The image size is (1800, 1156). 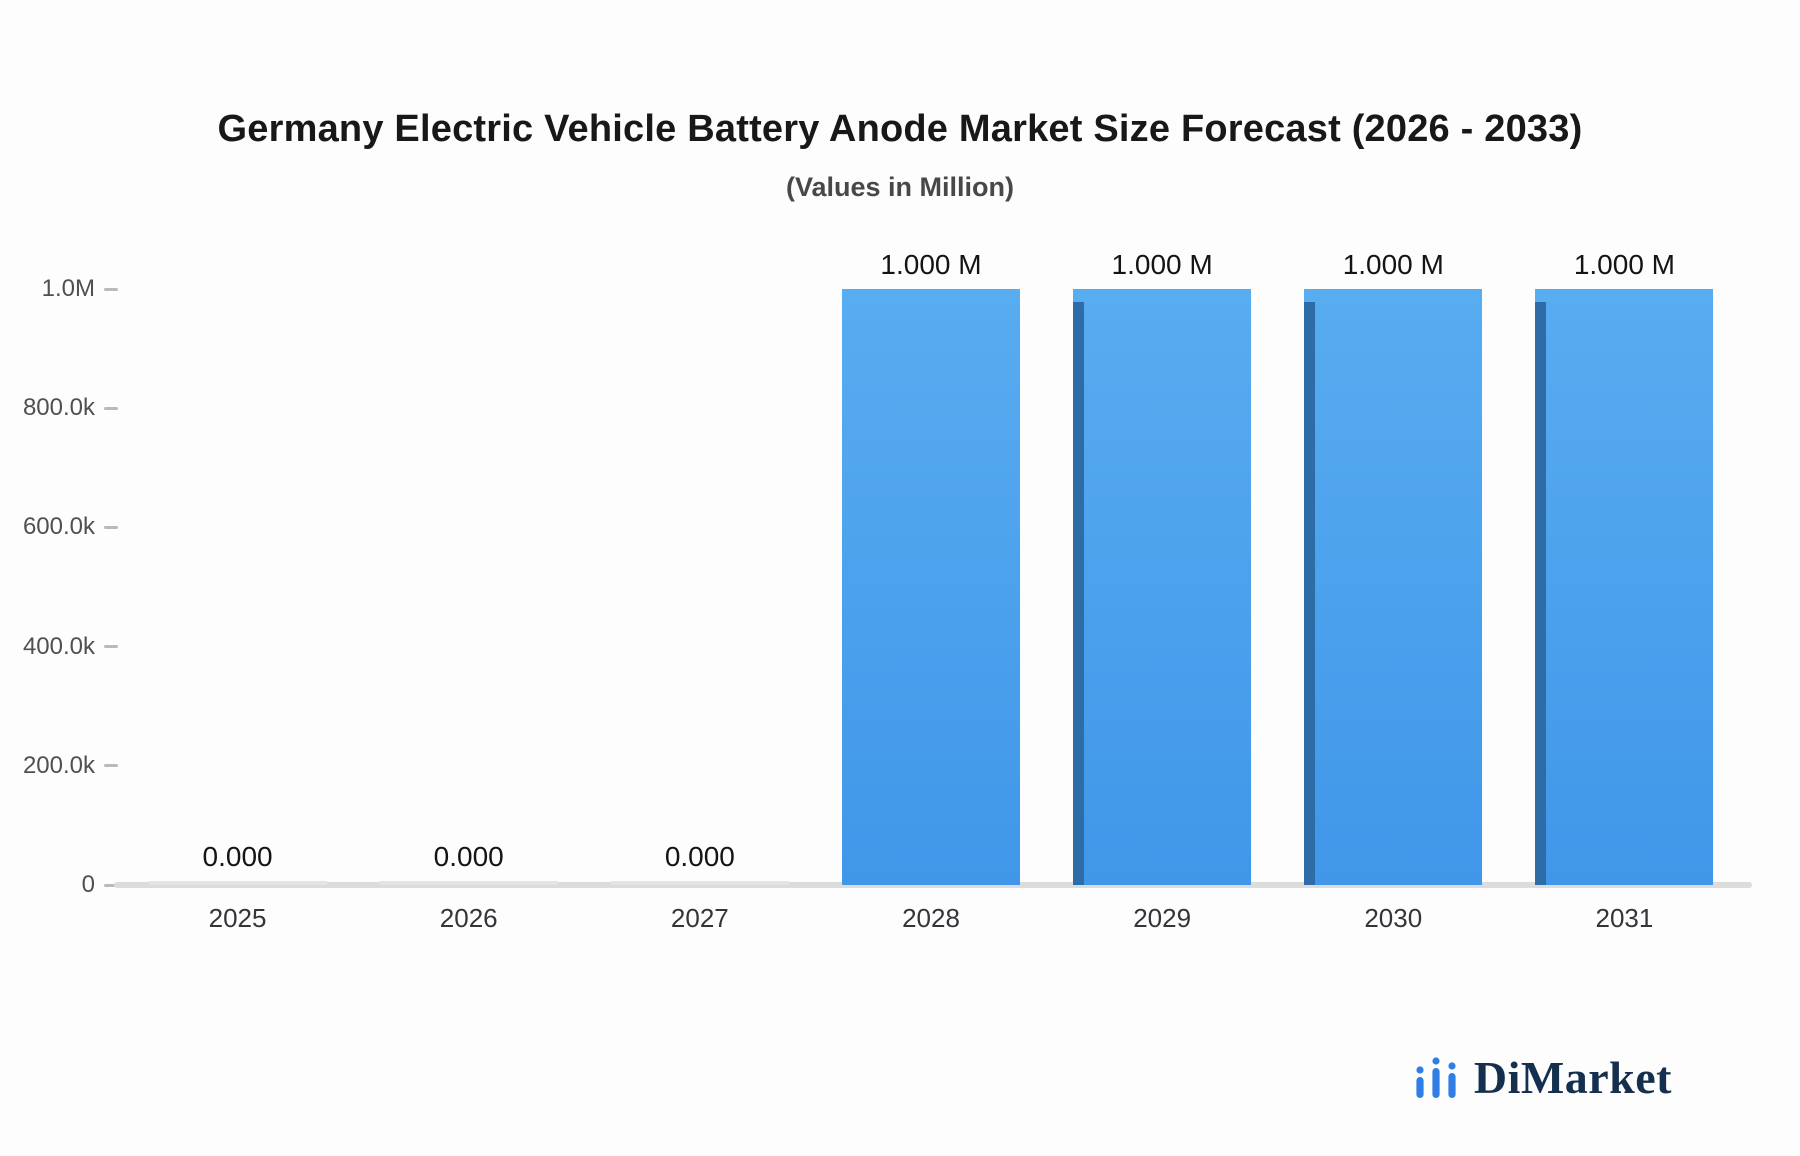 What do you see at coordinates (933, 885) in the screenshot?
I see `x-axis-line` at bounding box center [933, 885].